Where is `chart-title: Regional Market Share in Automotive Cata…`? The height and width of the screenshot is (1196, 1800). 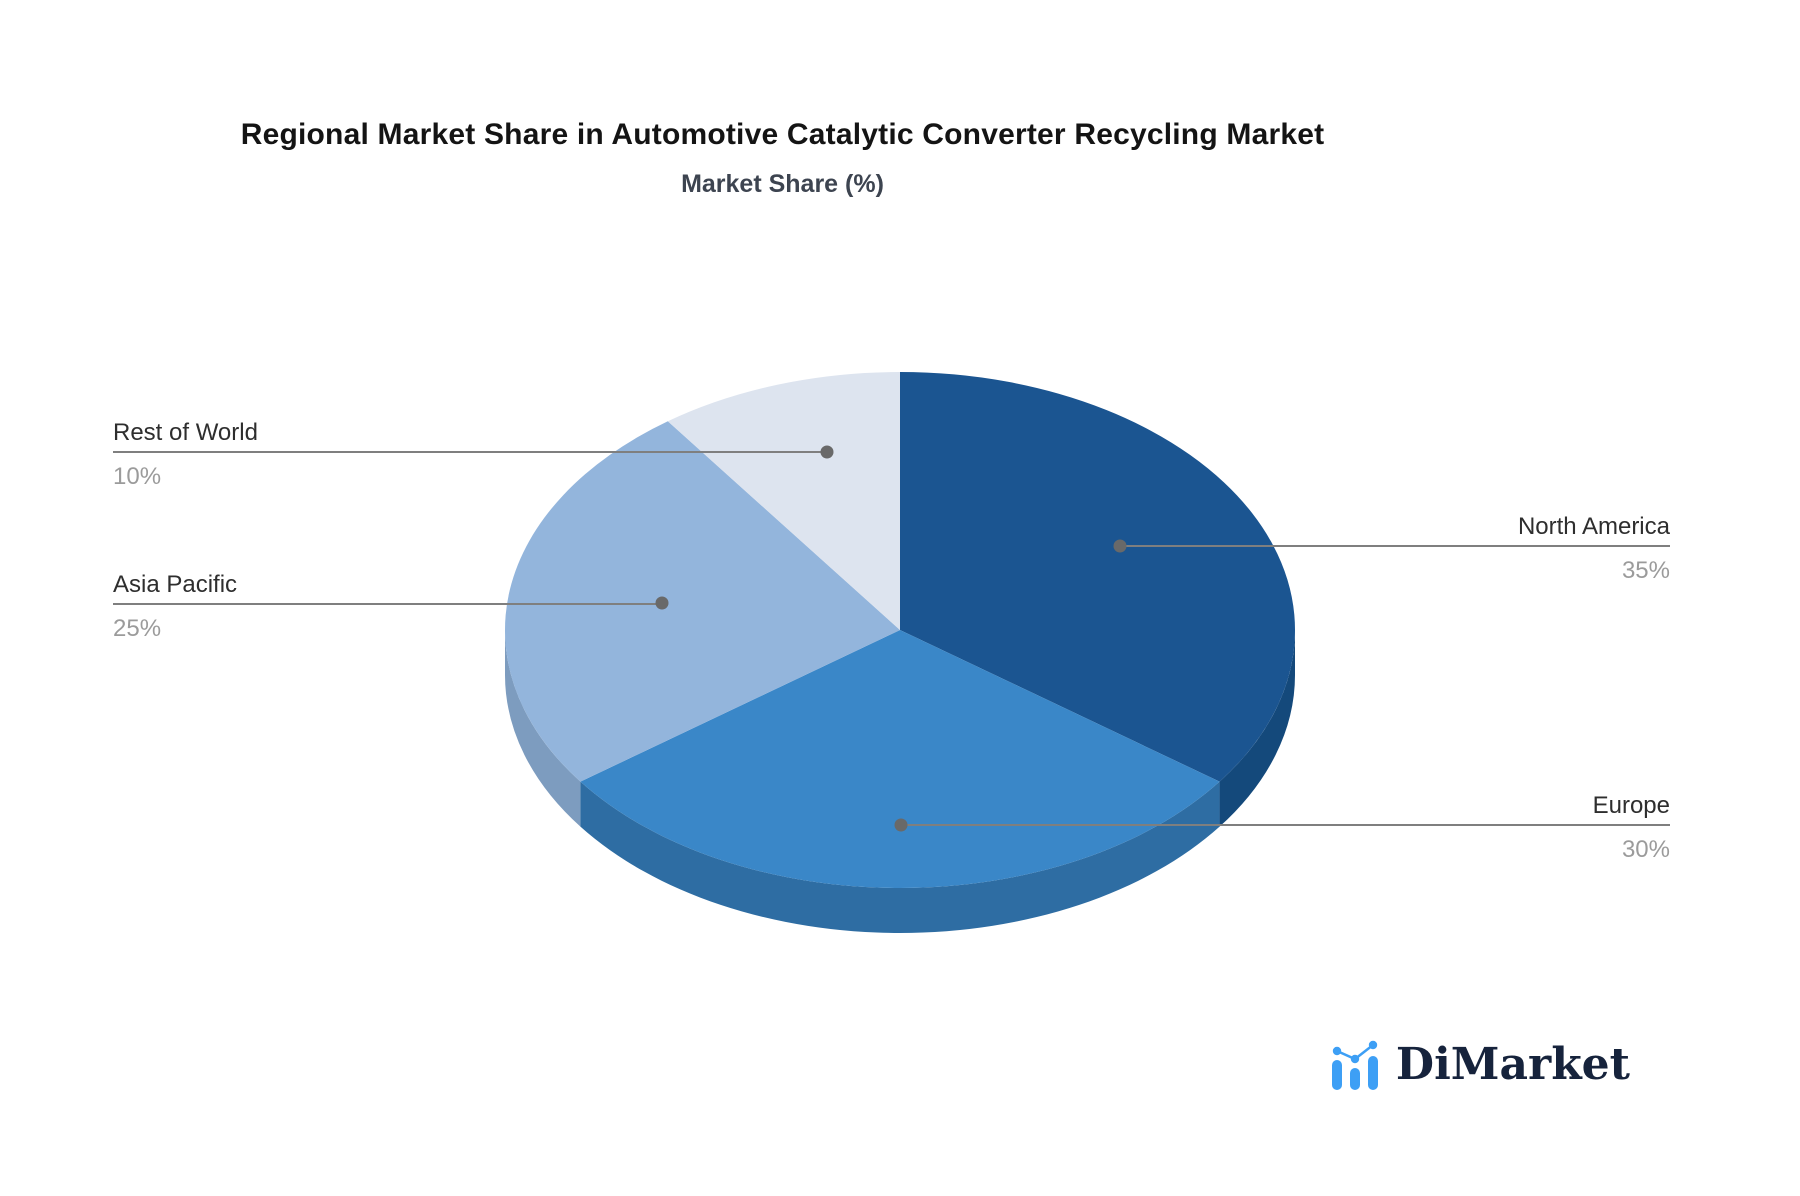 chart-title: Regional Market Share in Automotive Cata… is located at coordinates (782, 134).